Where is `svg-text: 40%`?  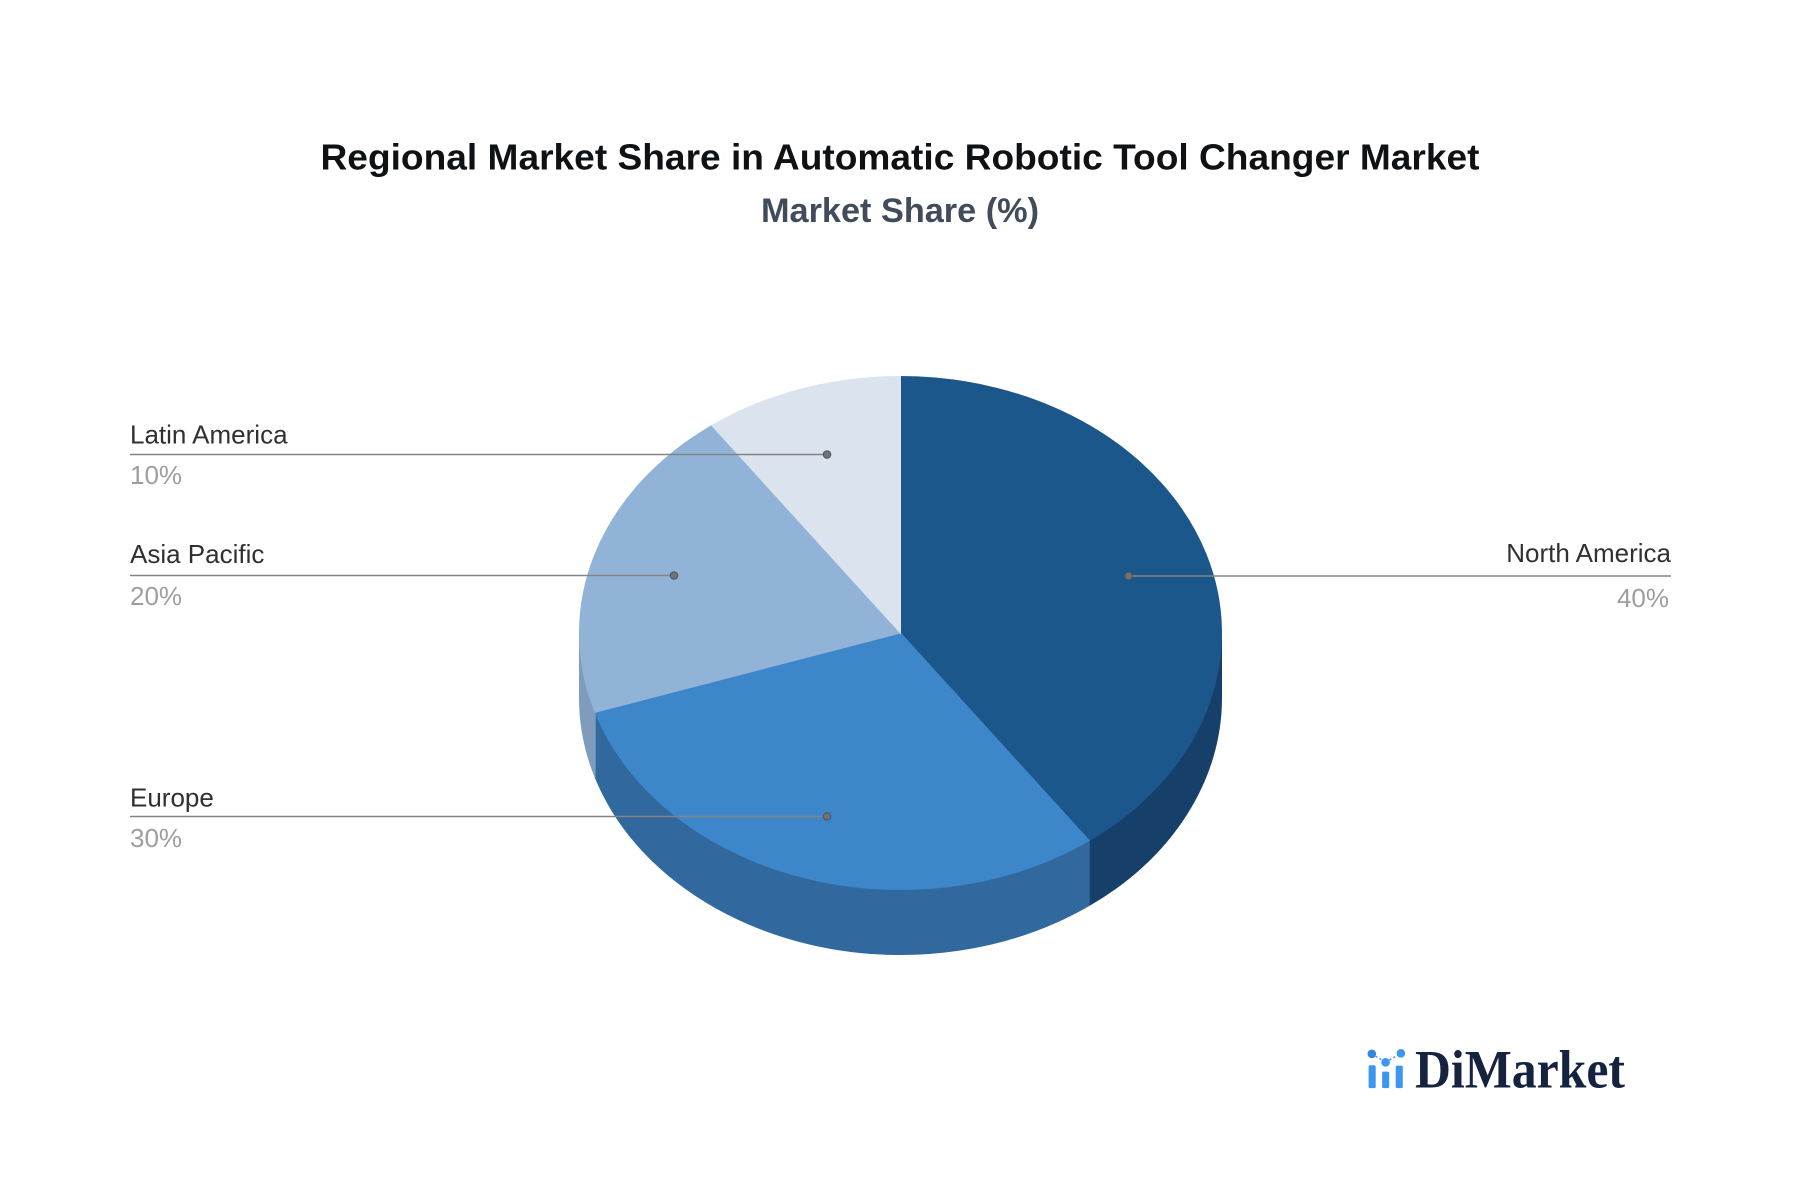 svg-text: 40% is located at coordinates (1643, 598).